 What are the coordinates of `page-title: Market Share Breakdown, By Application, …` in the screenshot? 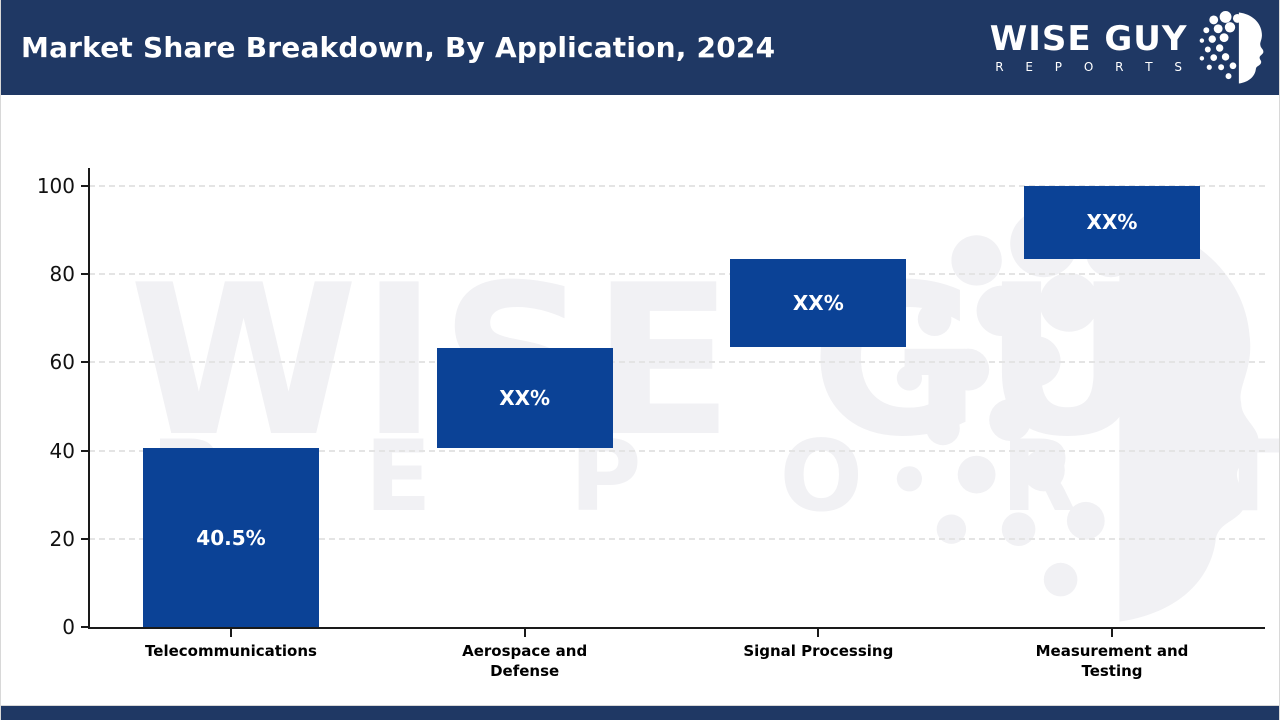 It's located at (398, 47).